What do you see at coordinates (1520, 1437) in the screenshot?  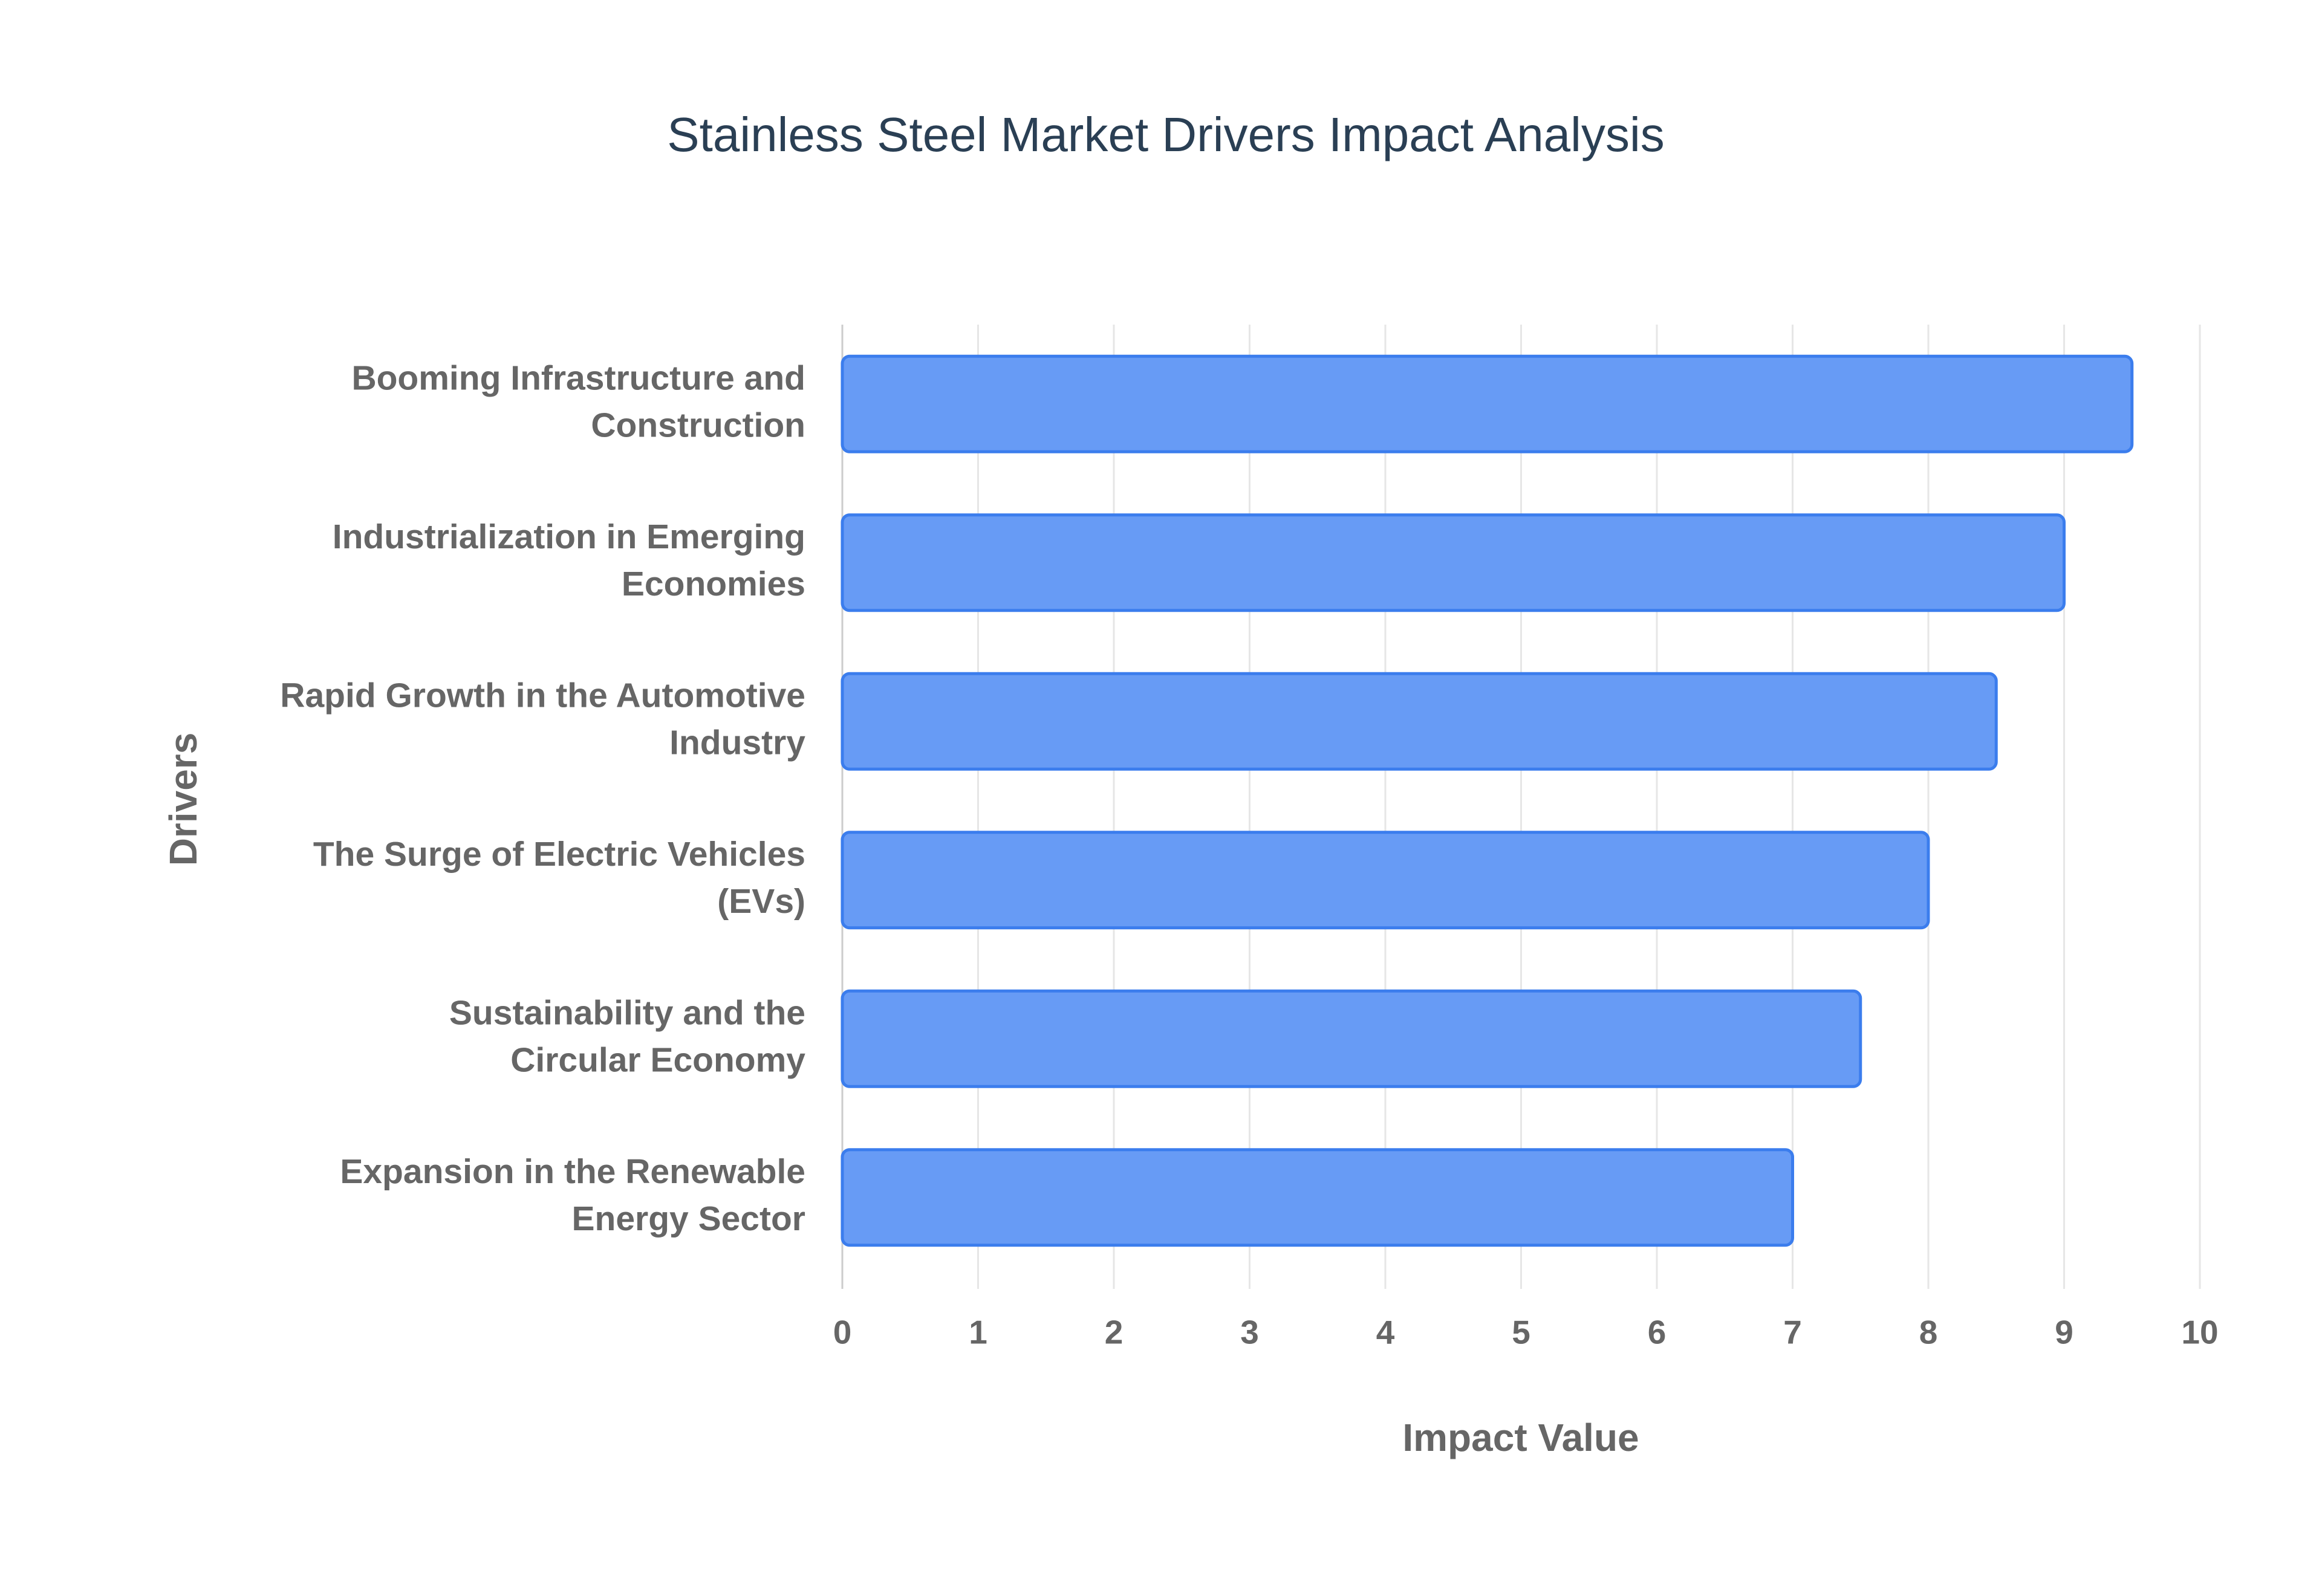 I see `x-axis-title: Impact Value` at bounding box center [1520, 1437].